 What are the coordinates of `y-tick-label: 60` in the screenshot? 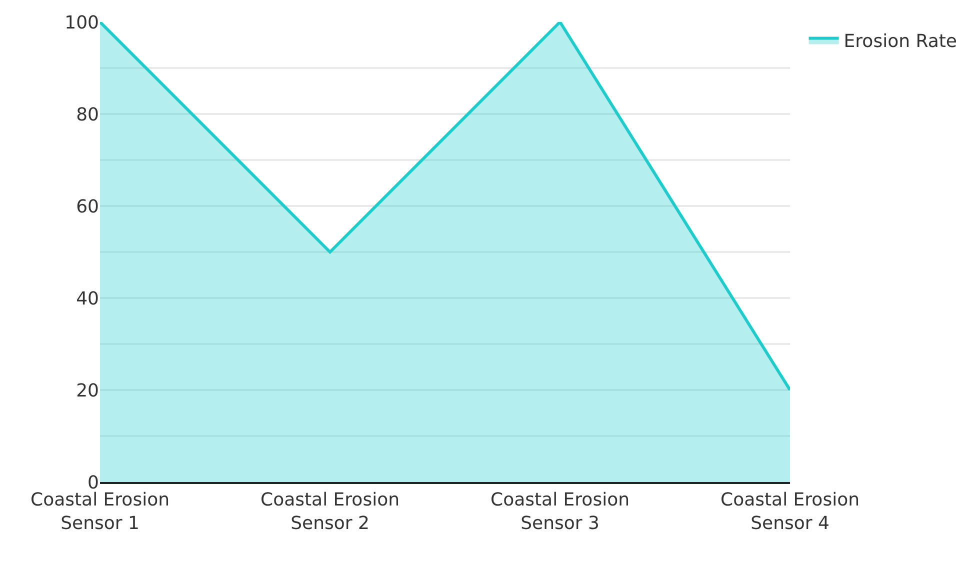 It's located at (87, 207).